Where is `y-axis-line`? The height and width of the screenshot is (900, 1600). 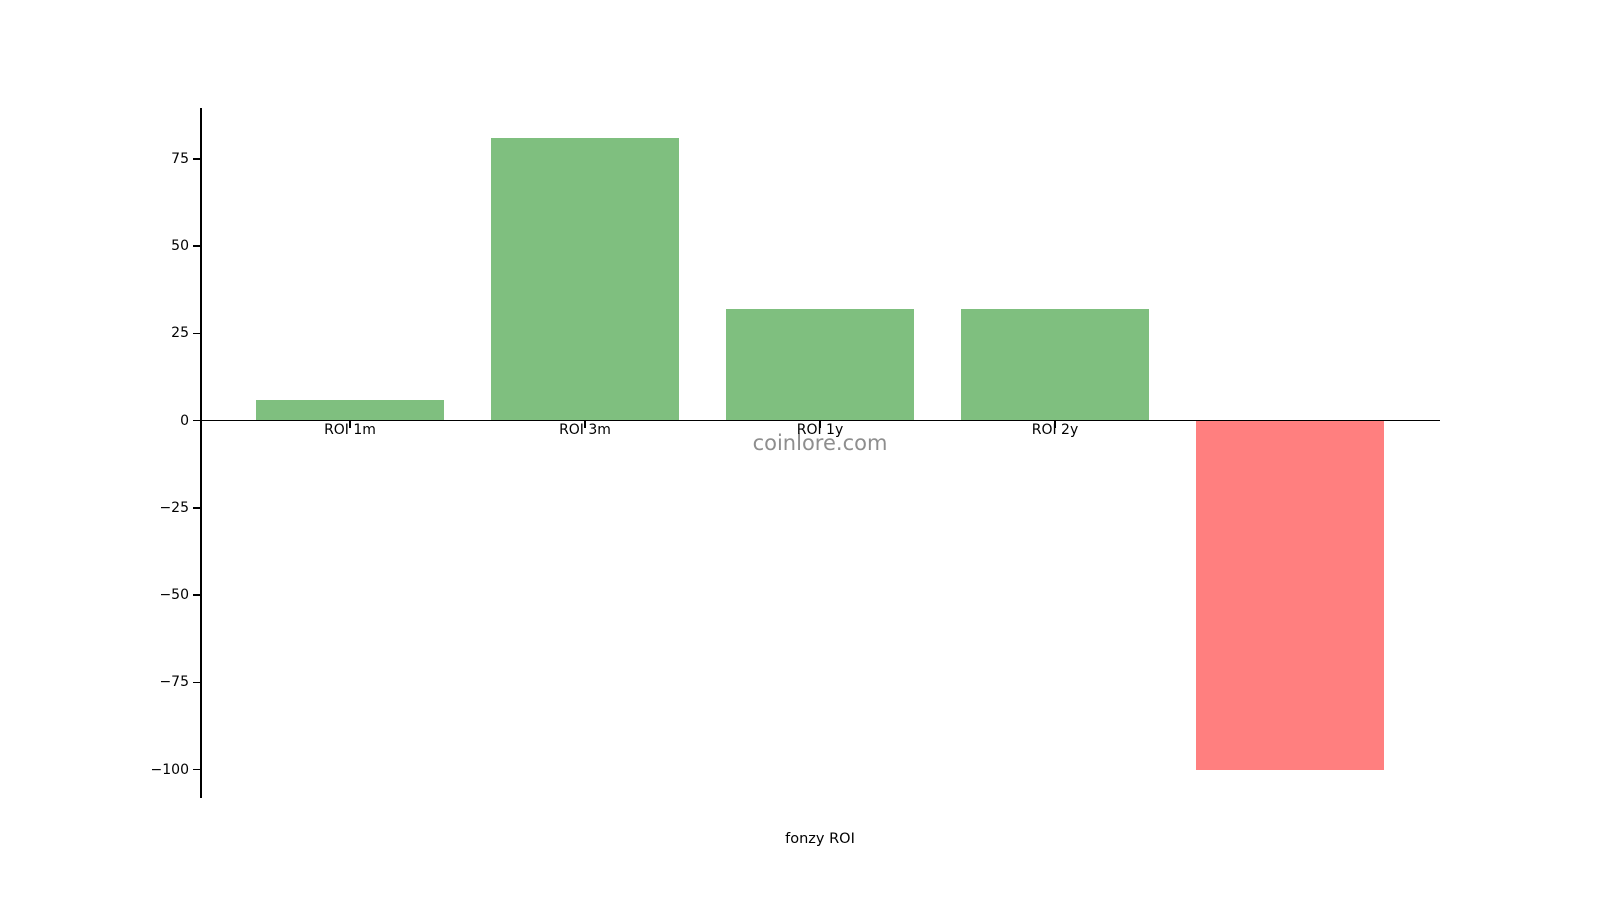 y-axis-line is located at coordinates (201, 453).